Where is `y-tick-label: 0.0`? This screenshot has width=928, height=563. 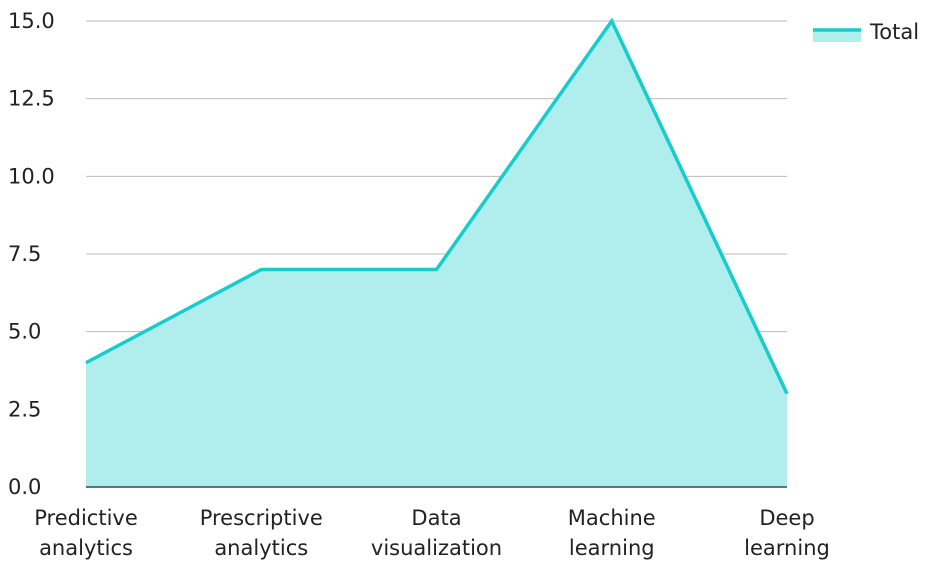 y-tick-label: 0.0 is located at coordinates (24, 487).